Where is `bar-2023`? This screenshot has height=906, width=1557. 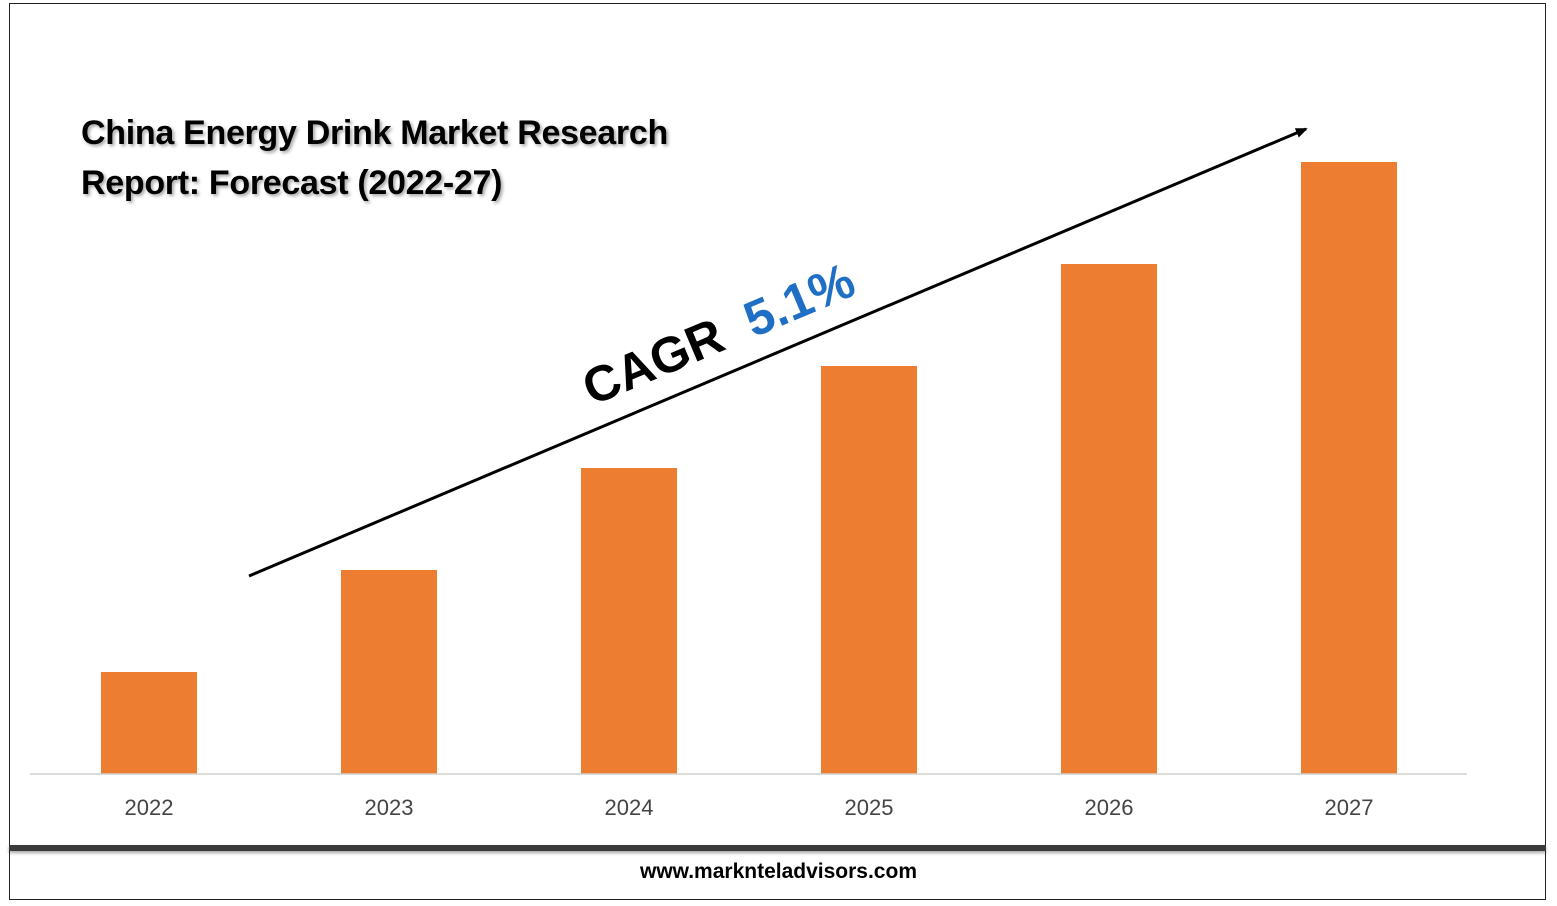
bar-2023 is located at coordinates (389, 672).